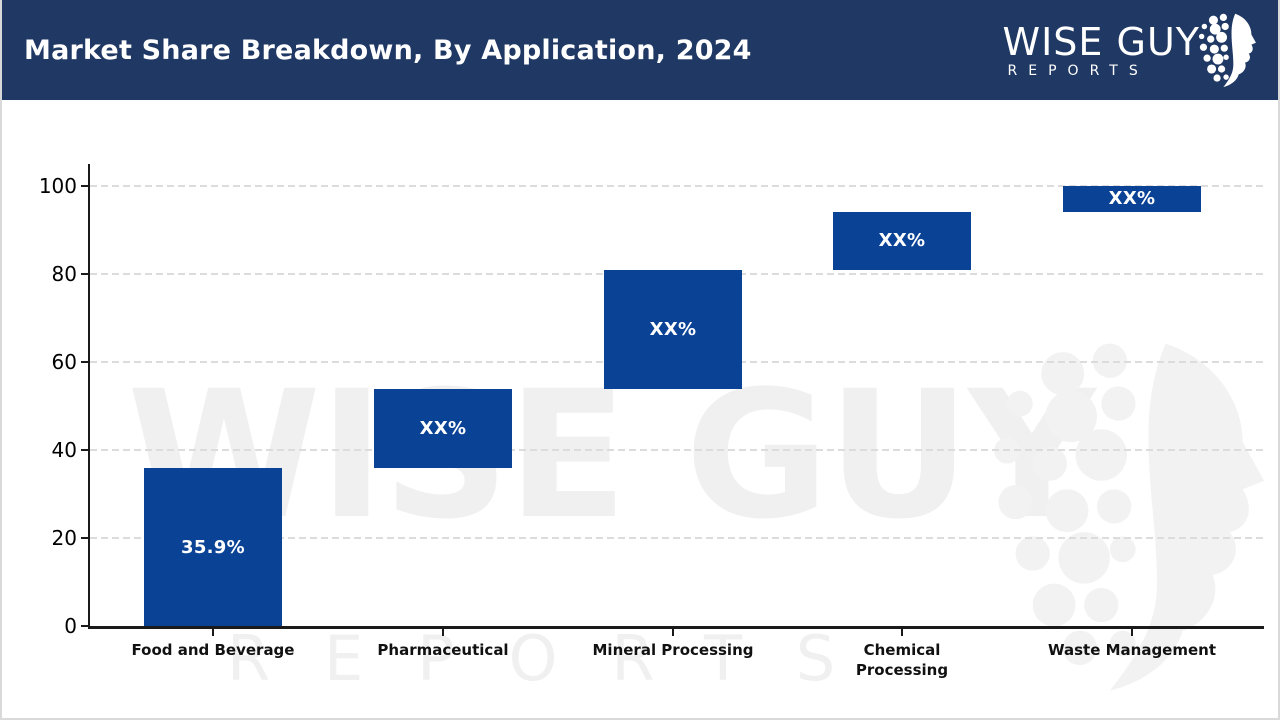 This screenshot has height=720, width=1280. I want to click on y-tick-label: 80, so click(64, 274).